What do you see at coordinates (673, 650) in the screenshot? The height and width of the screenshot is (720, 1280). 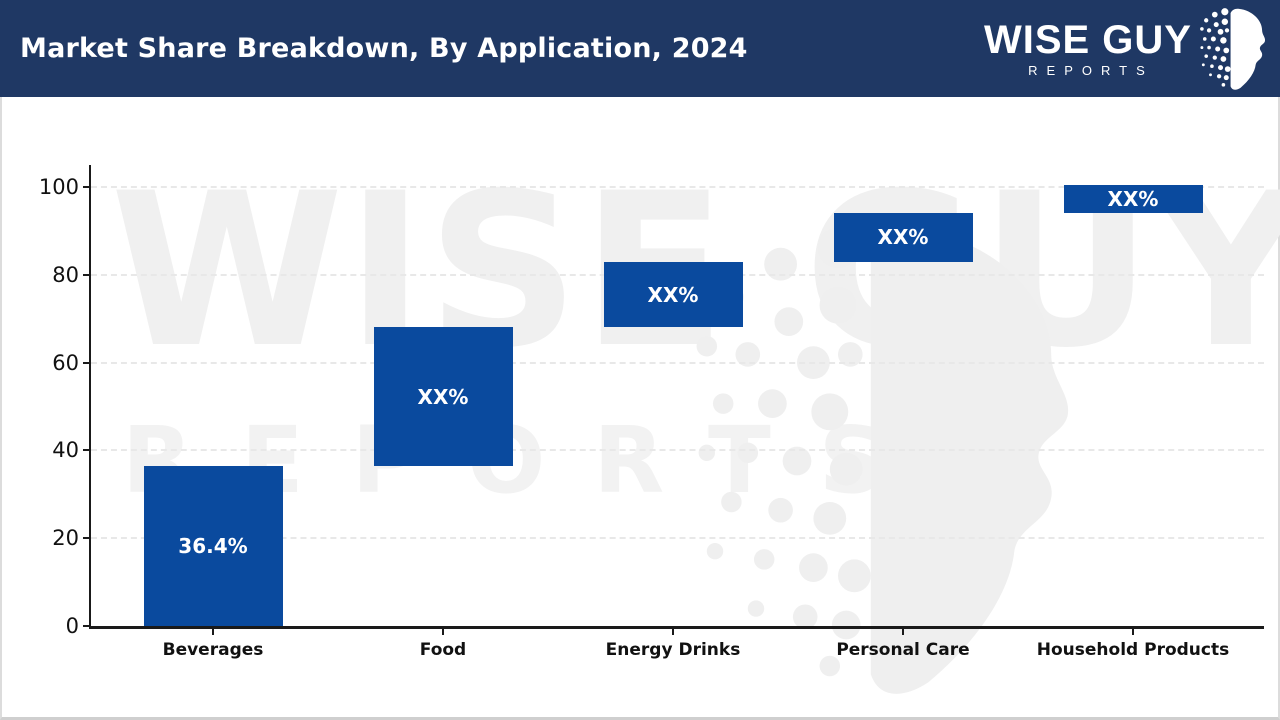 I see `x-axis-category-label: Energy Drinks` at bounding box center [673, 650].